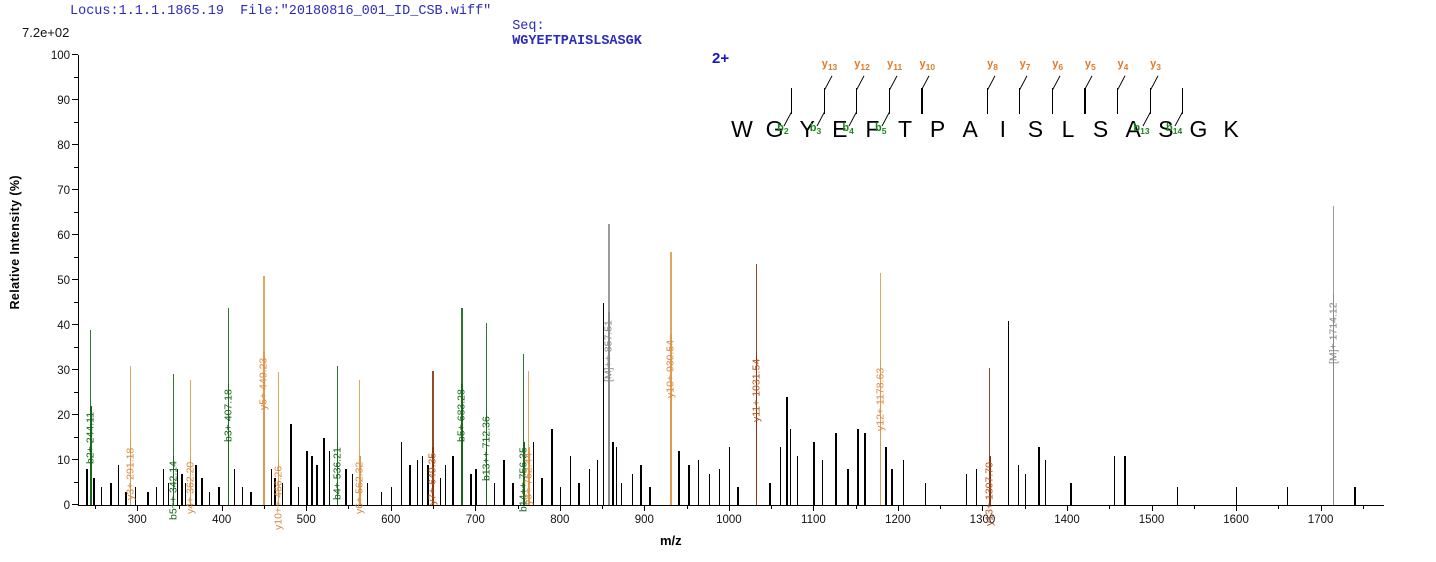 Image resolution: width=1436 pixels, height=562 pixels. Describe the element at coordinates (569, 26) in the screenshot. I see `sequence-header: Seq: WGYEFTPAISLSASGK` at that location.